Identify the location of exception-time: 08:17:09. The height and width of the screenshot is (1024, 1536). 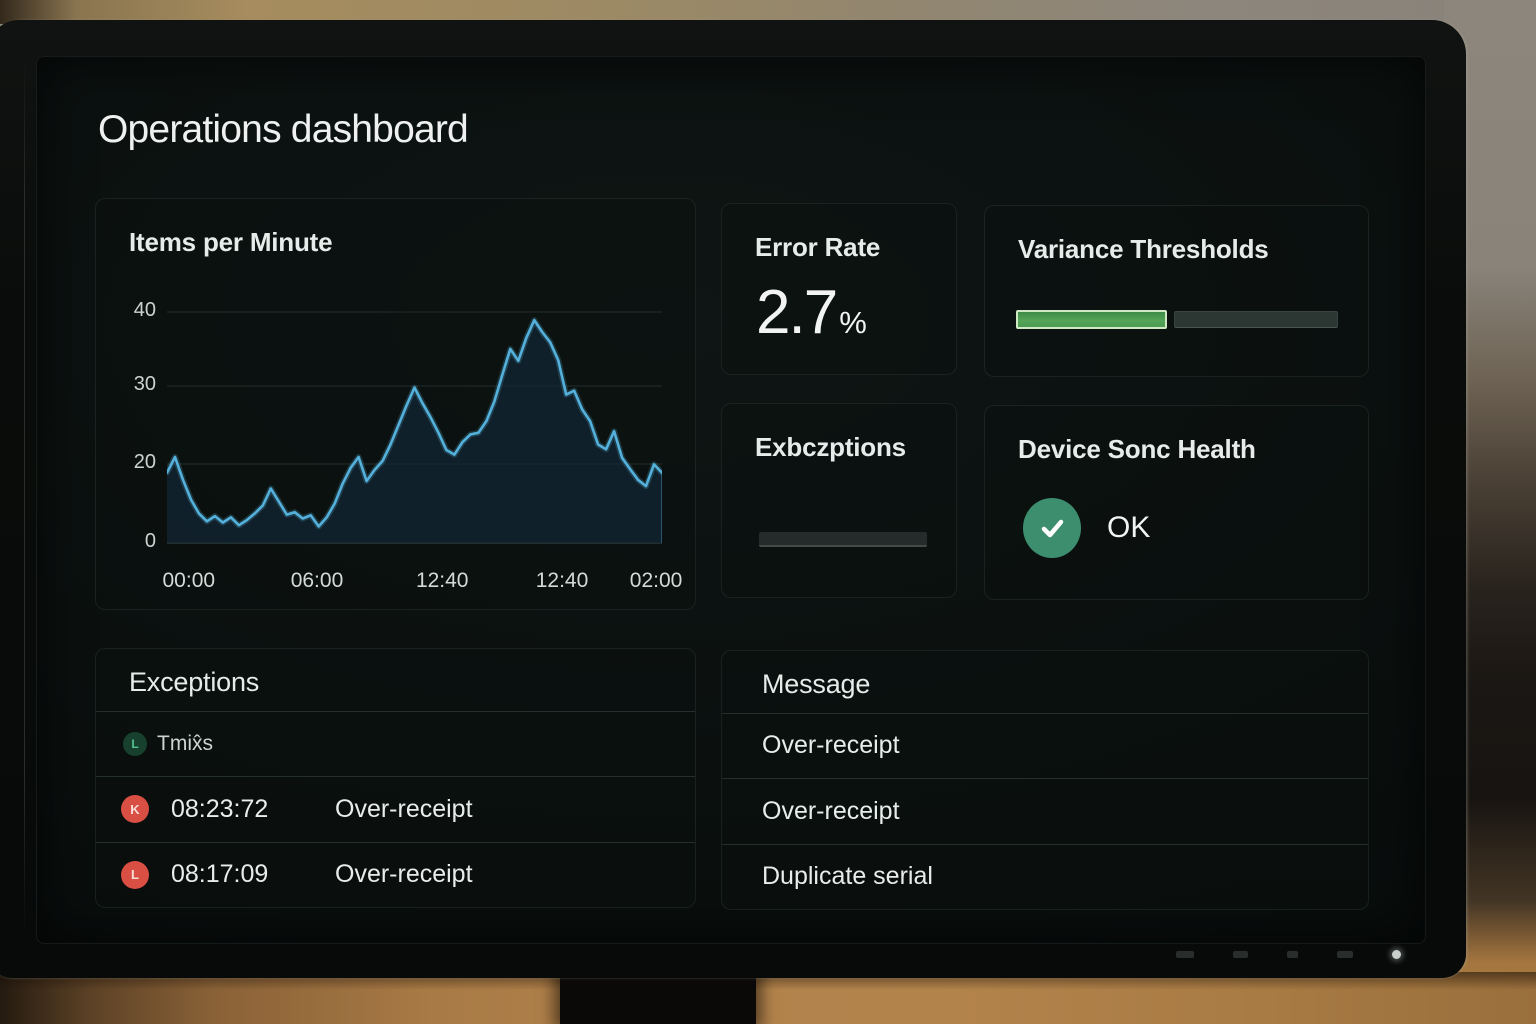
(220, 874).